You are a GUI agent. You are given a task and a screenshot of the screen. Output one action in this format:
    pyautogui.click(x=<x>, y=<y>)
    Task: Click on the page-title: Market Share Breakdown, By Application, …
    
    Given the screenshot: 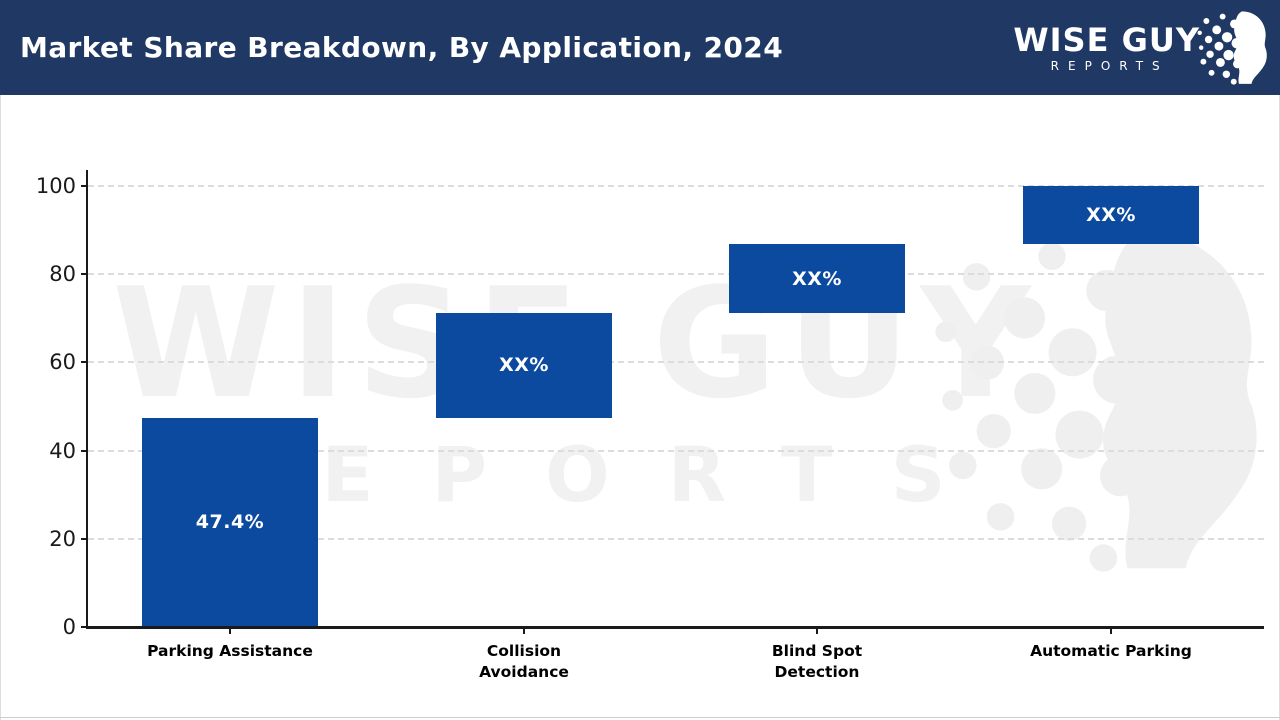 What is the action you would take?
    pyautogui.click(x=402, y=47)
    